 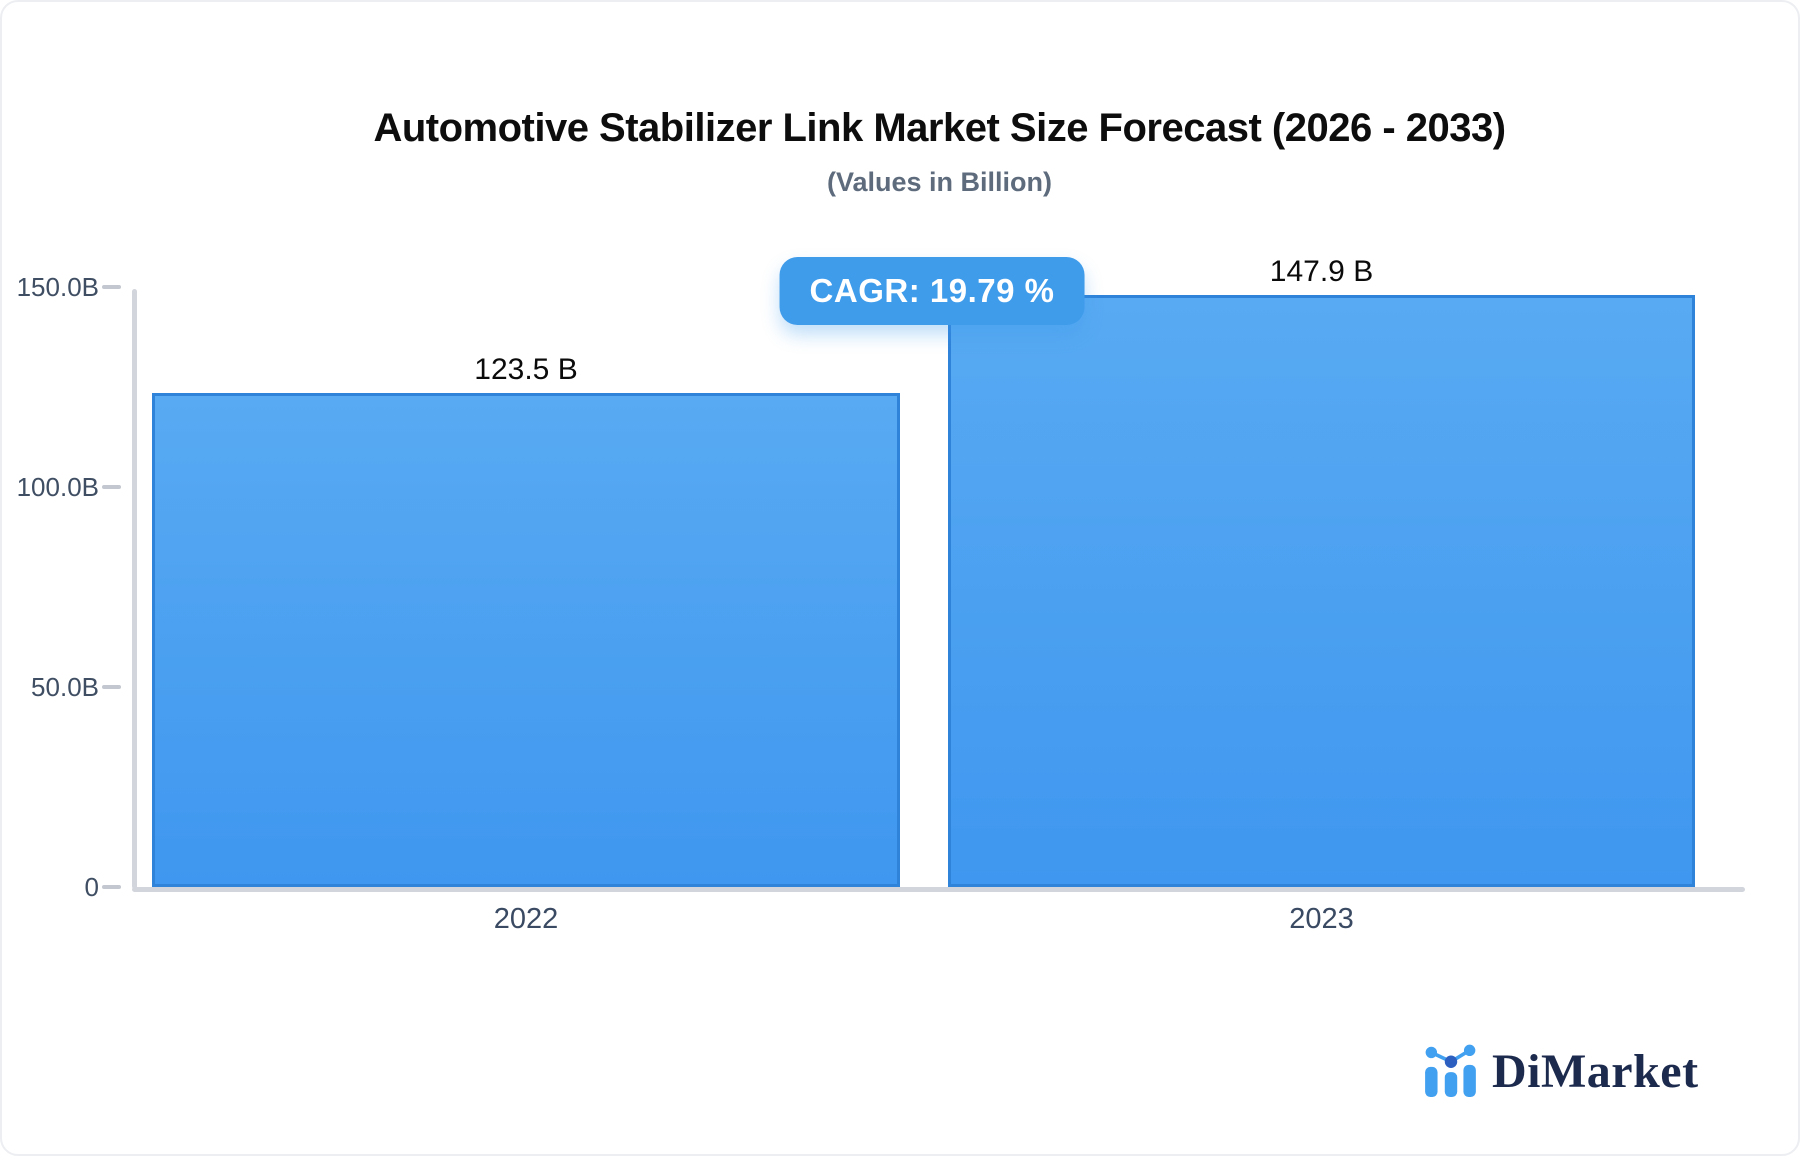 I want to click on y-tick-label: 150.0B, so click(x=57, y=287).